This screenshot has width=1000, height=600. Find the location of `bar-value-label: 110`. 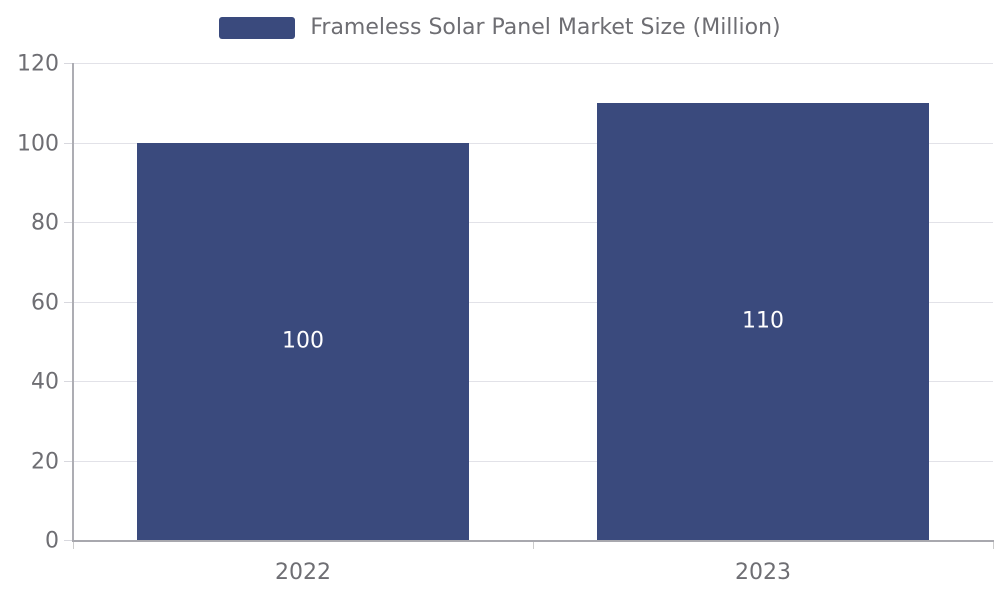

bar-value-label: 110 is located at coordinates (763, 321).